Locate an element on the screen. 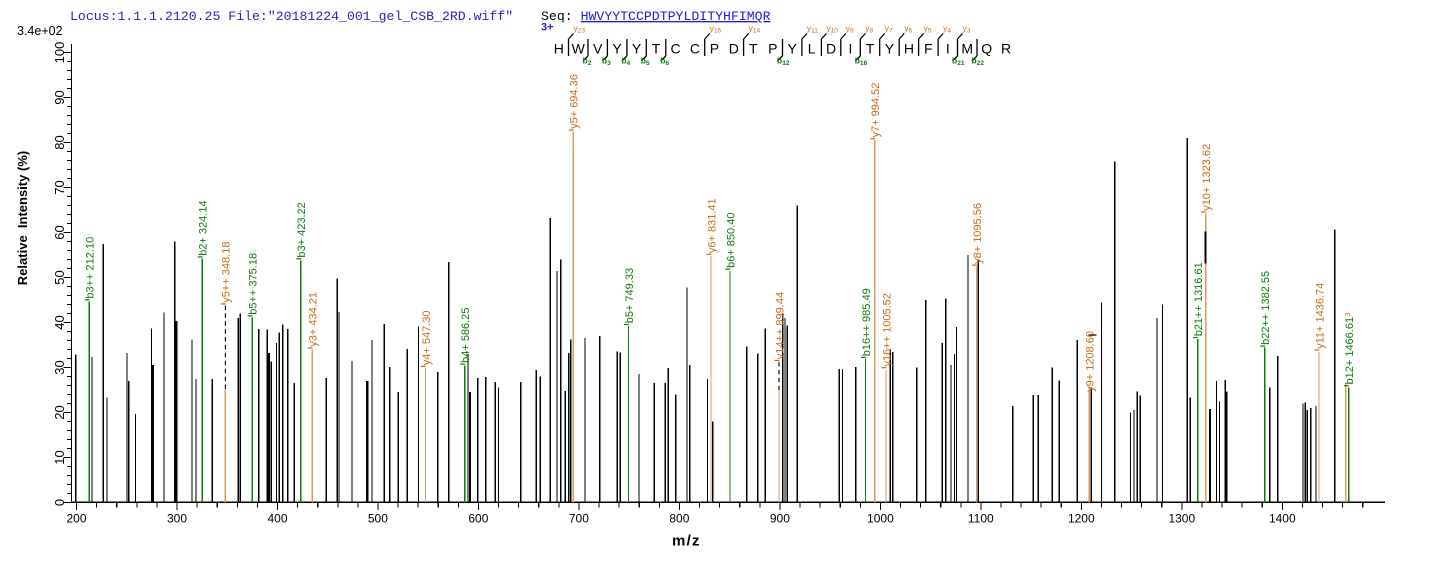 The width and height of the screenshot is (1436, 562). svg-text: b12+ 1466.613 is located at coordinates (1349, 349).